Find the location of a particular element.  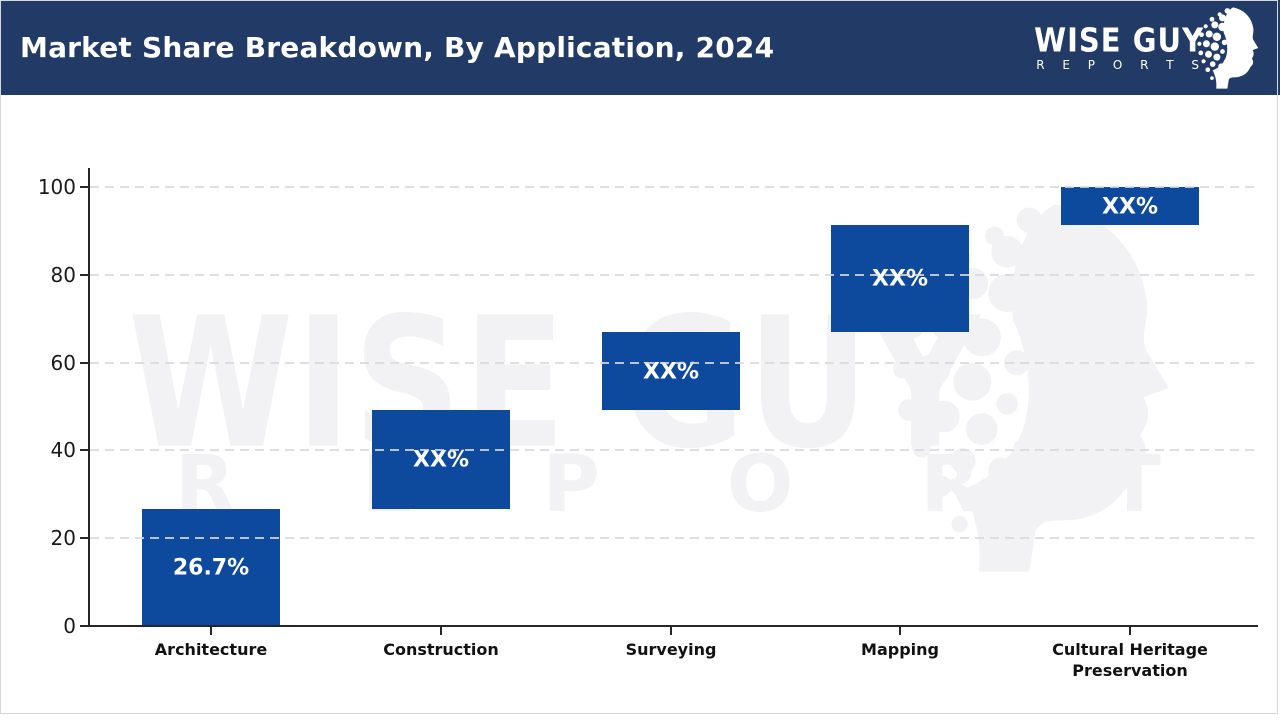

wiseguy-logo: WISE GUY R E P O R T S is located at coordinates (1150, 47).